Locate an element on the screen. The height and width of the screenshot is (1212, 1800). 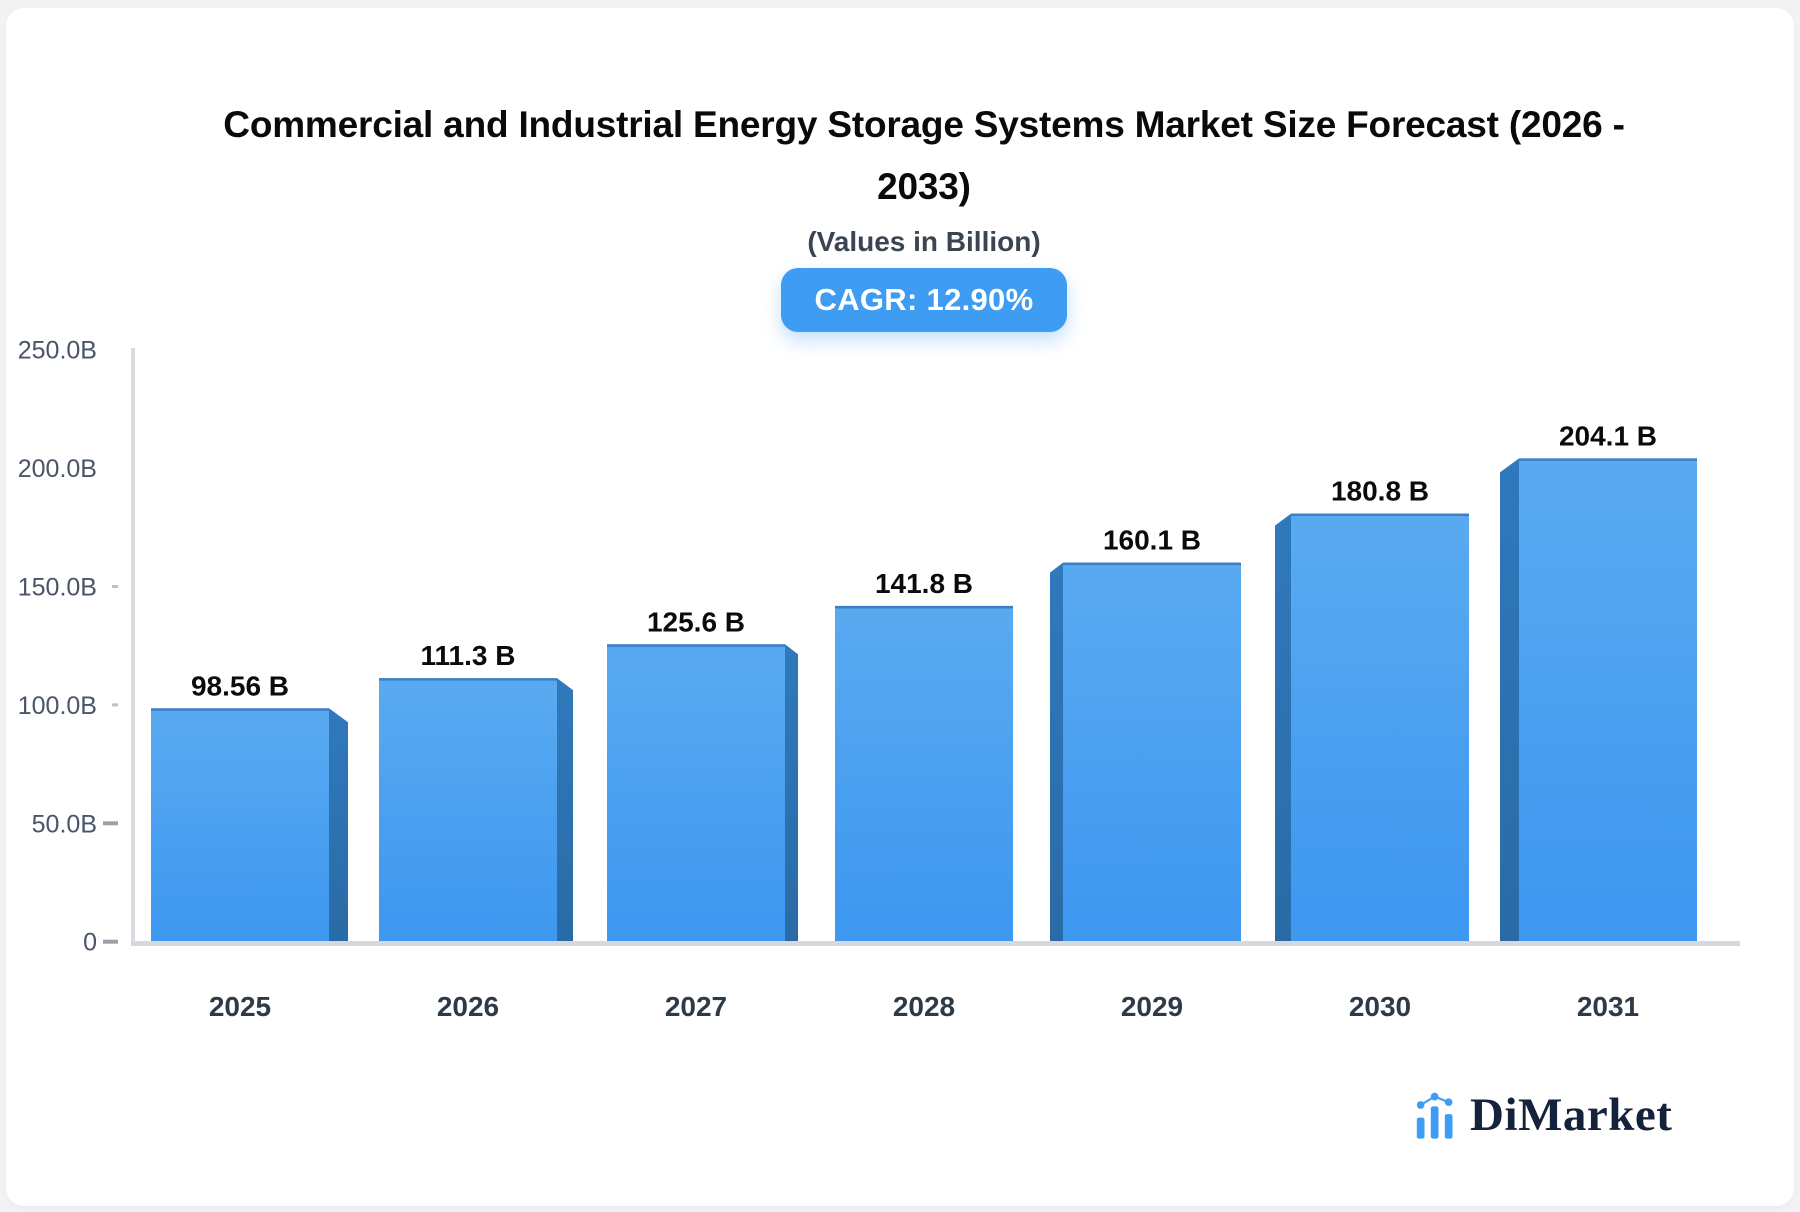
bar-2029: 160.1 B 2029 is located at coordinates (1145, 773).